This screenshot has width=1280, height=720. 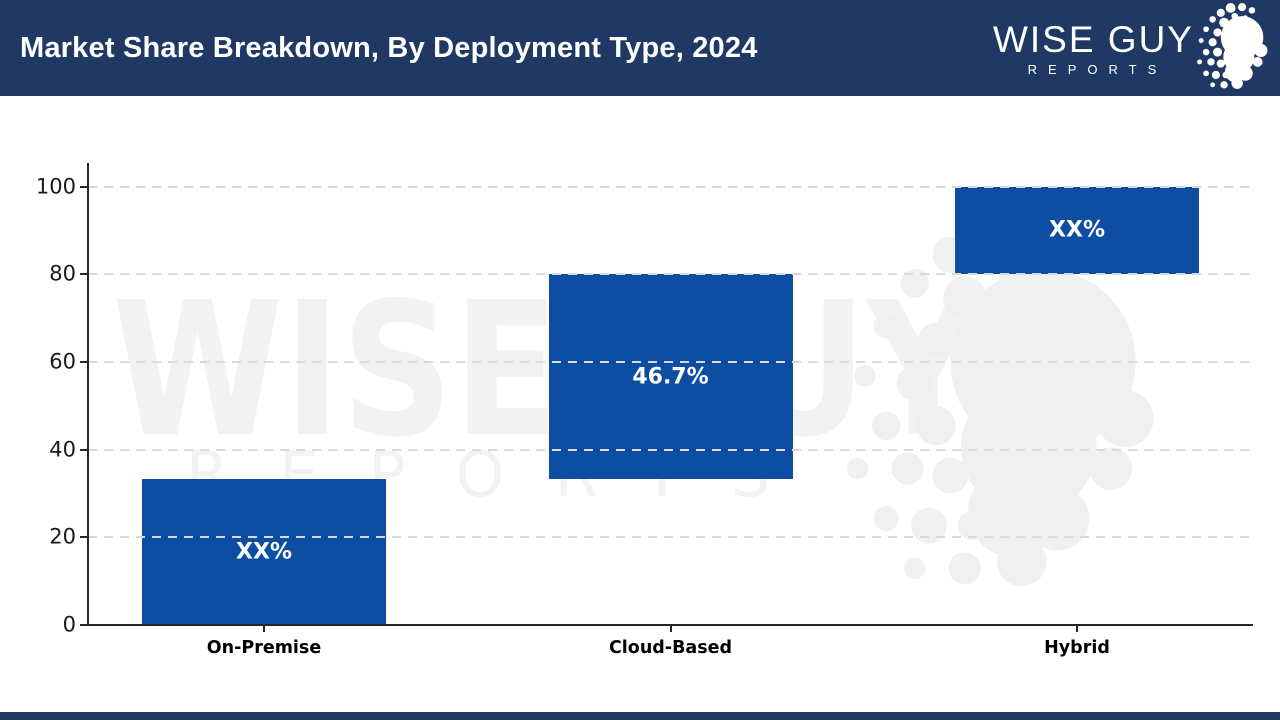 I want to click on logo-wordmark-line1: WISE GUY, so click(x=1093, y=39).